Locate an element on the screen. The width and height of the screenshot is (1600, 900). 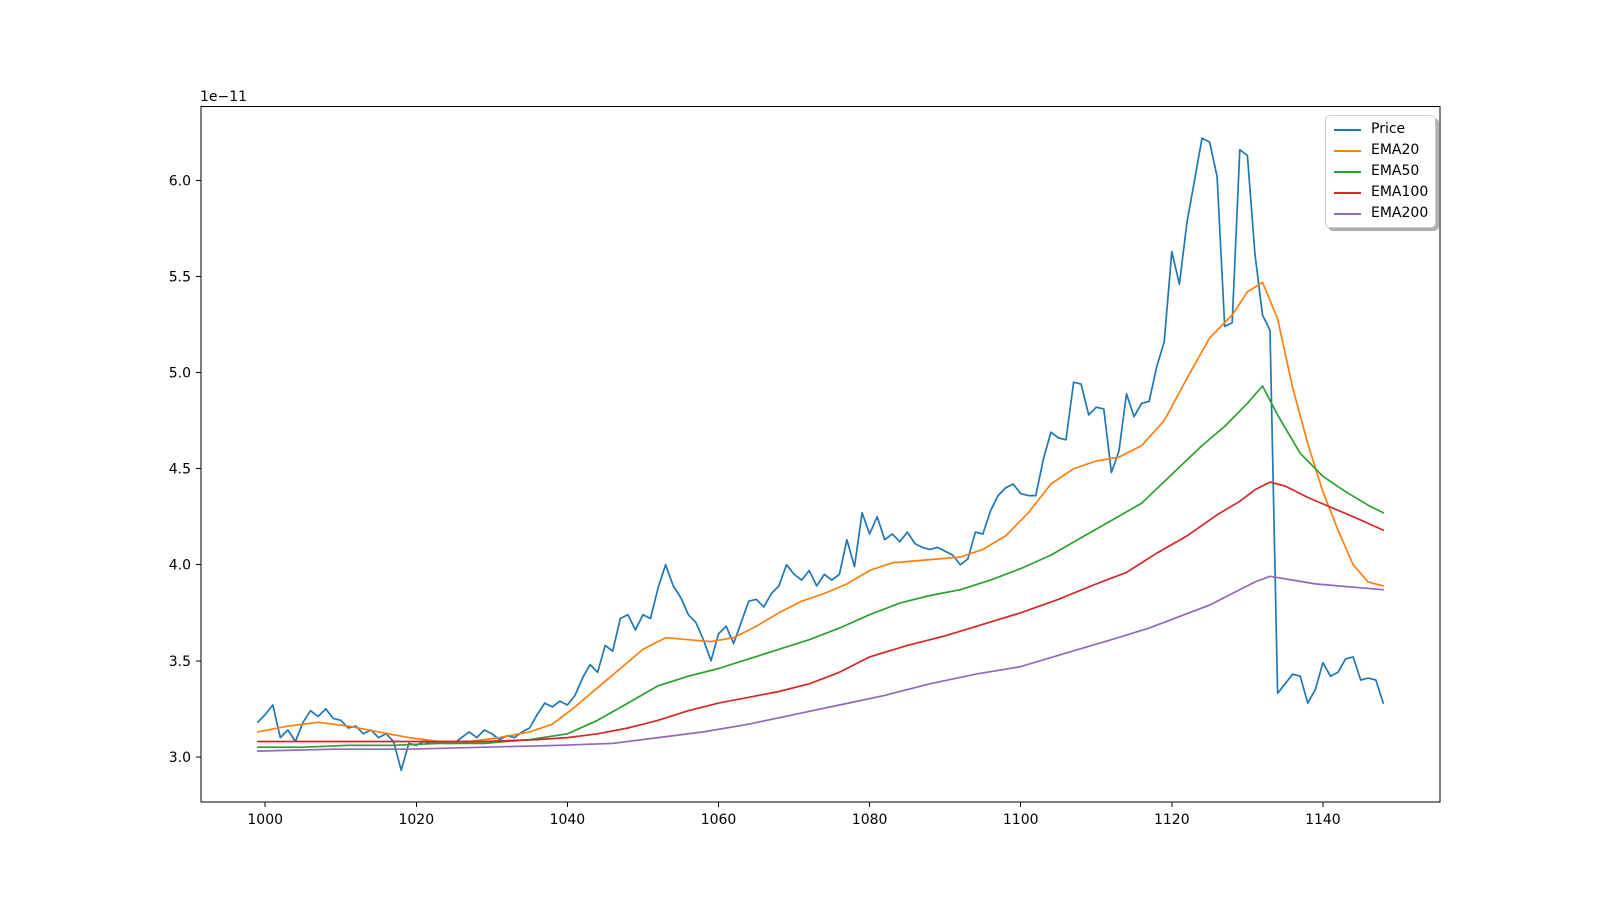
legend-item-ema100: EMA100 is located at coordinates (1381, 192).